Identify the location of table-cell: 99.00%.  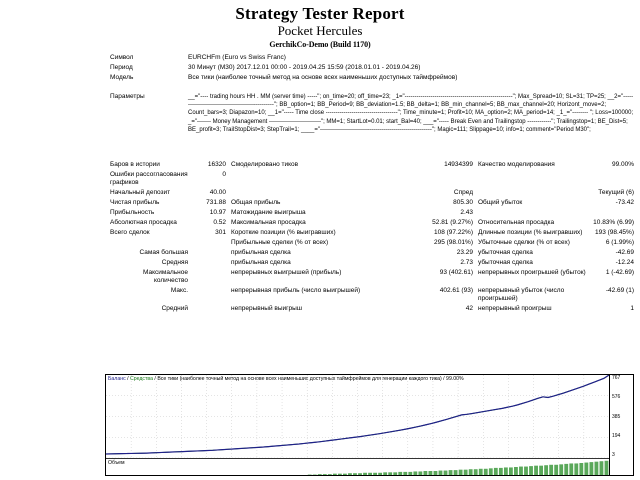
(622, 164).